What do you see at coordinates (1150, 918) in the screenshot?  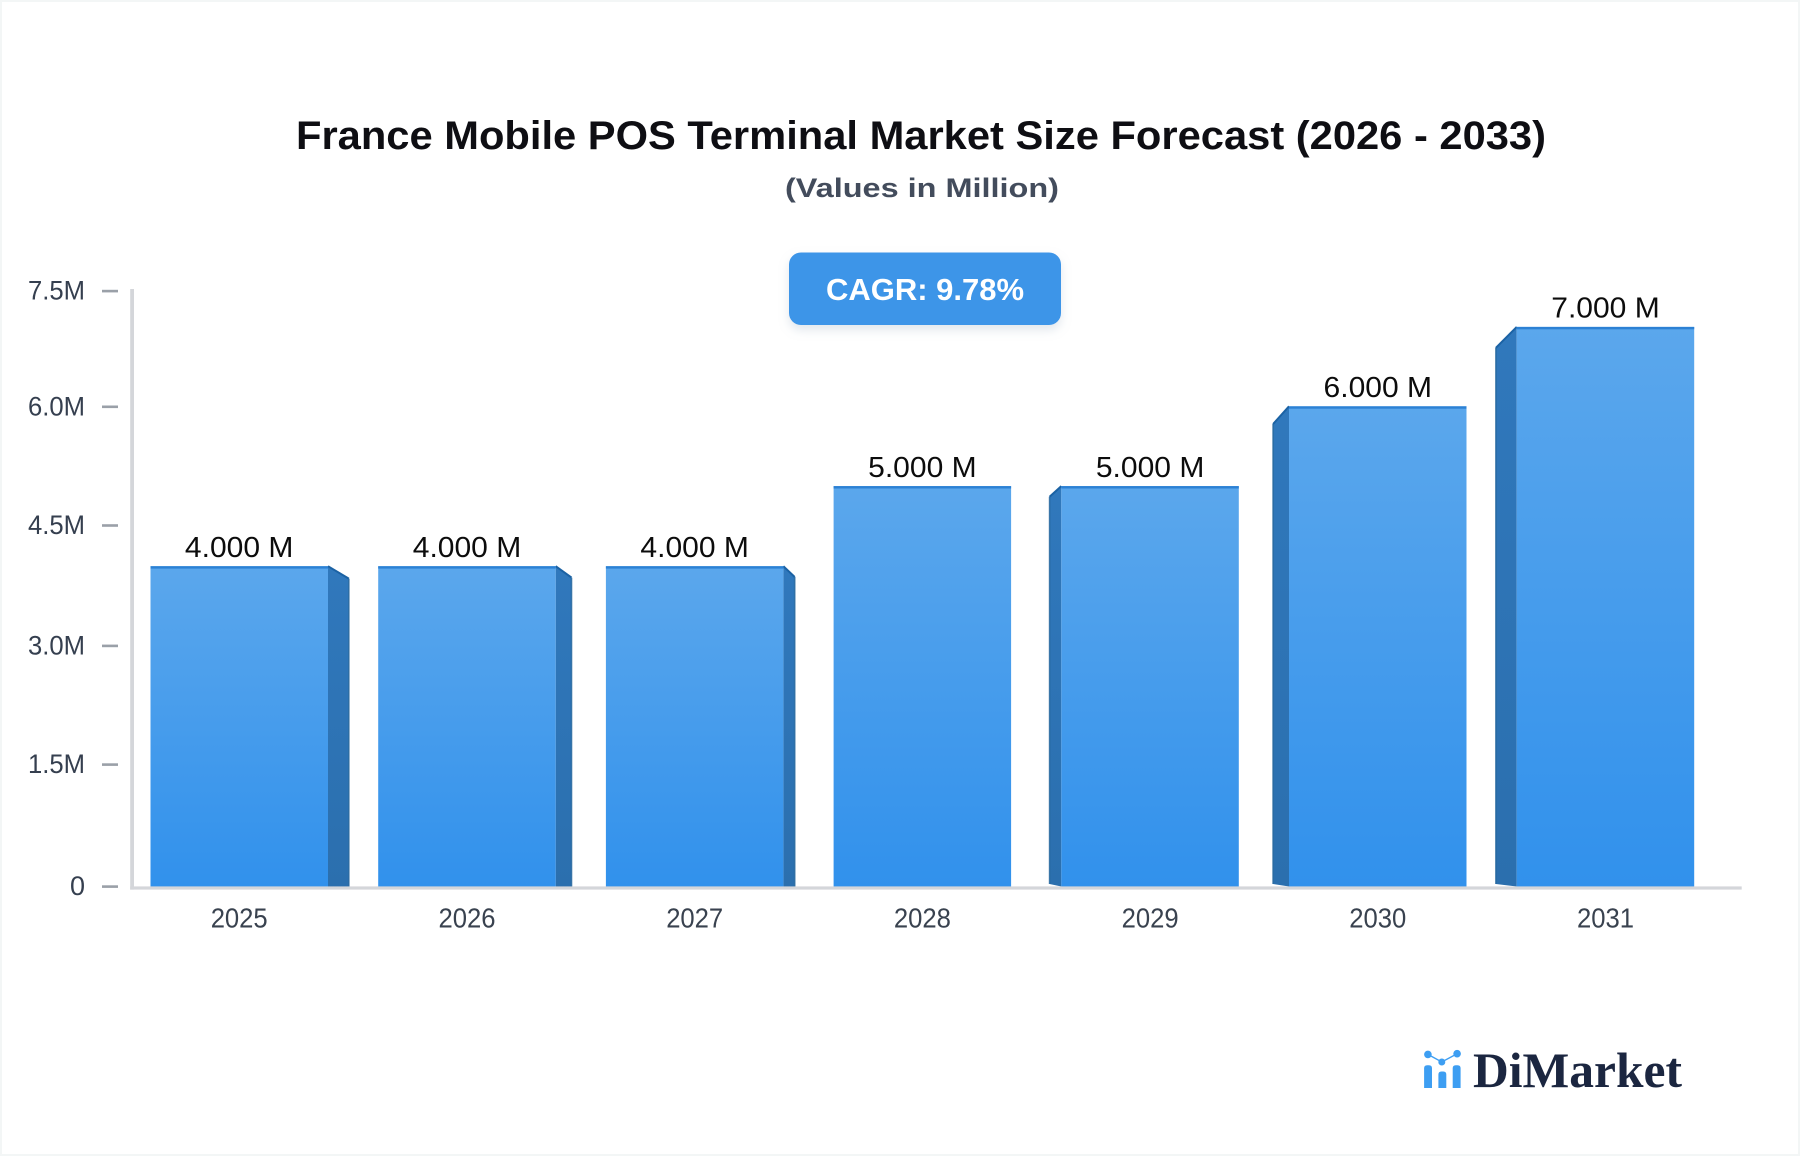 I see `svg-text: 2029` at bounding box center [1150, 918].